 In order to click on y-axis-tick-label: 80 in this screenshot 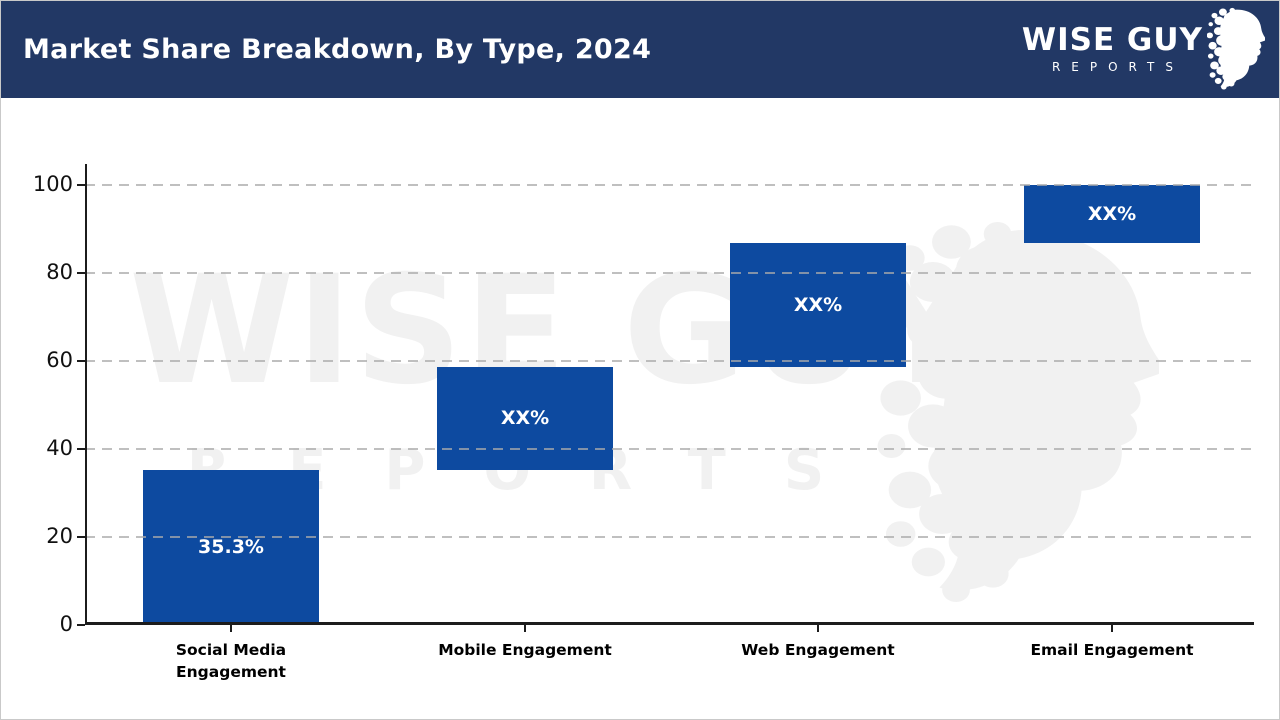, I will do `click(59, 272)`.